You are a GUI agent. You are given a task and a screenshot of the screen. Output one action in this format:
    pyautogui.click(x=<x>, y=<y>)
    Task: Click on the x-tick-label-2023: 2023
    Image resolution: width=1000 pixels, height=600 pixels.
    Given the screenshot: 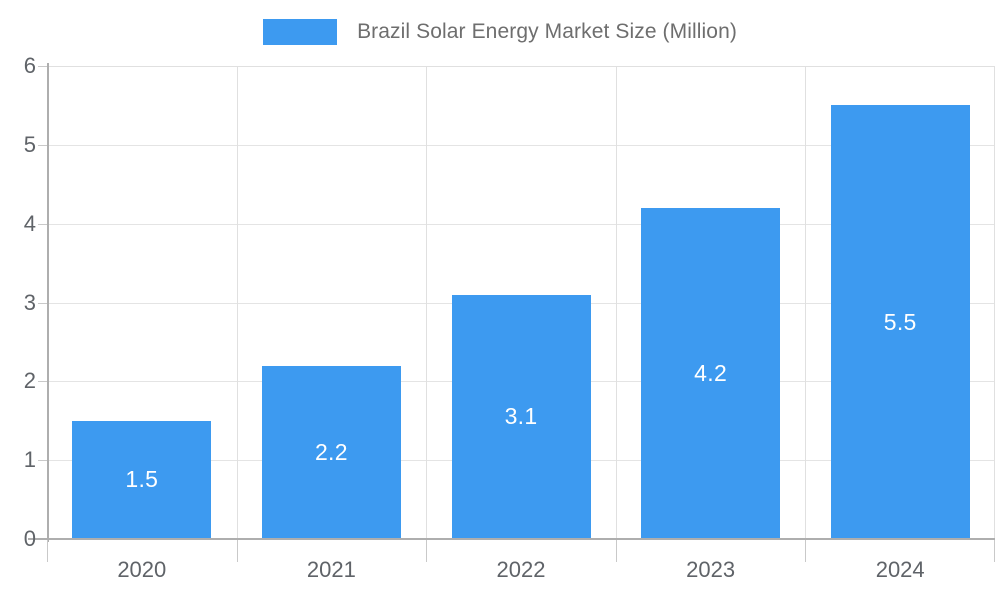 What is the action you would take?
    pyautogui.click(x=711, y=569)
    